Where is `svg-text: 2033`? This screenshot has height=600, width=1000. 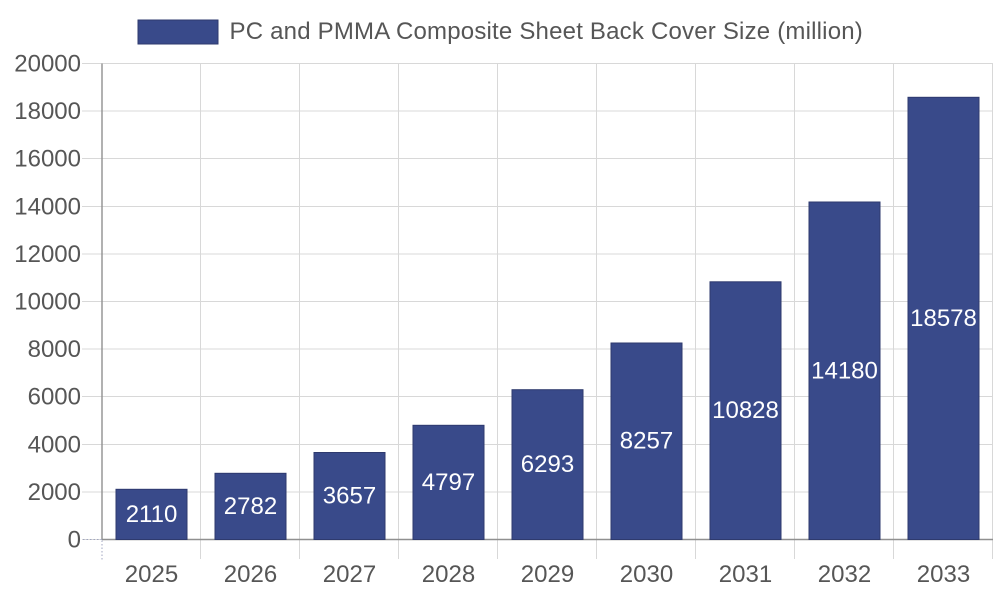 svg-text: 2033 is located at coordinates (943, 574).